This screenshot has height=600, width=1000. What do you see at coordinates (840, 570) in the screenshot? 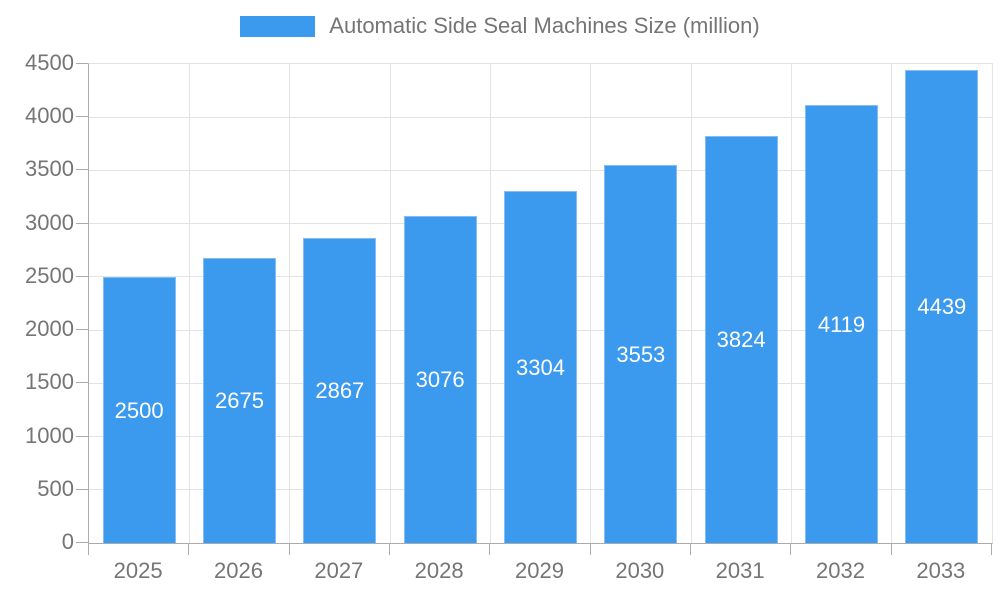
I see `x-axis-tick-label: 2032` at bounding box center [840, 570].